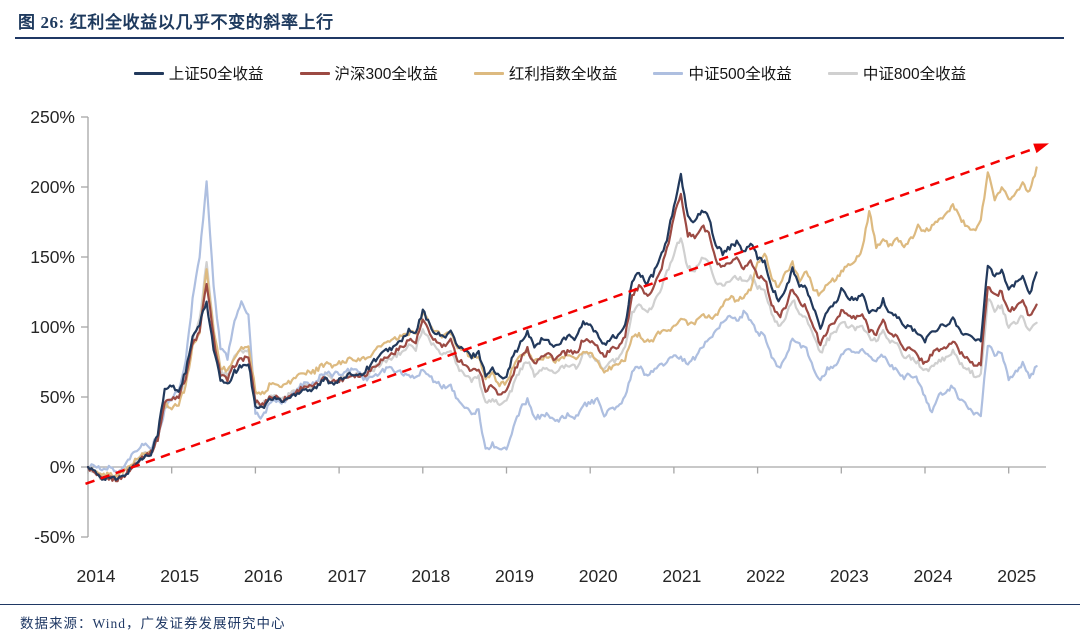 The height and width of the screenshot is (640, 1080). I want to click on x-axis-label: 2019, so click(514, 576).